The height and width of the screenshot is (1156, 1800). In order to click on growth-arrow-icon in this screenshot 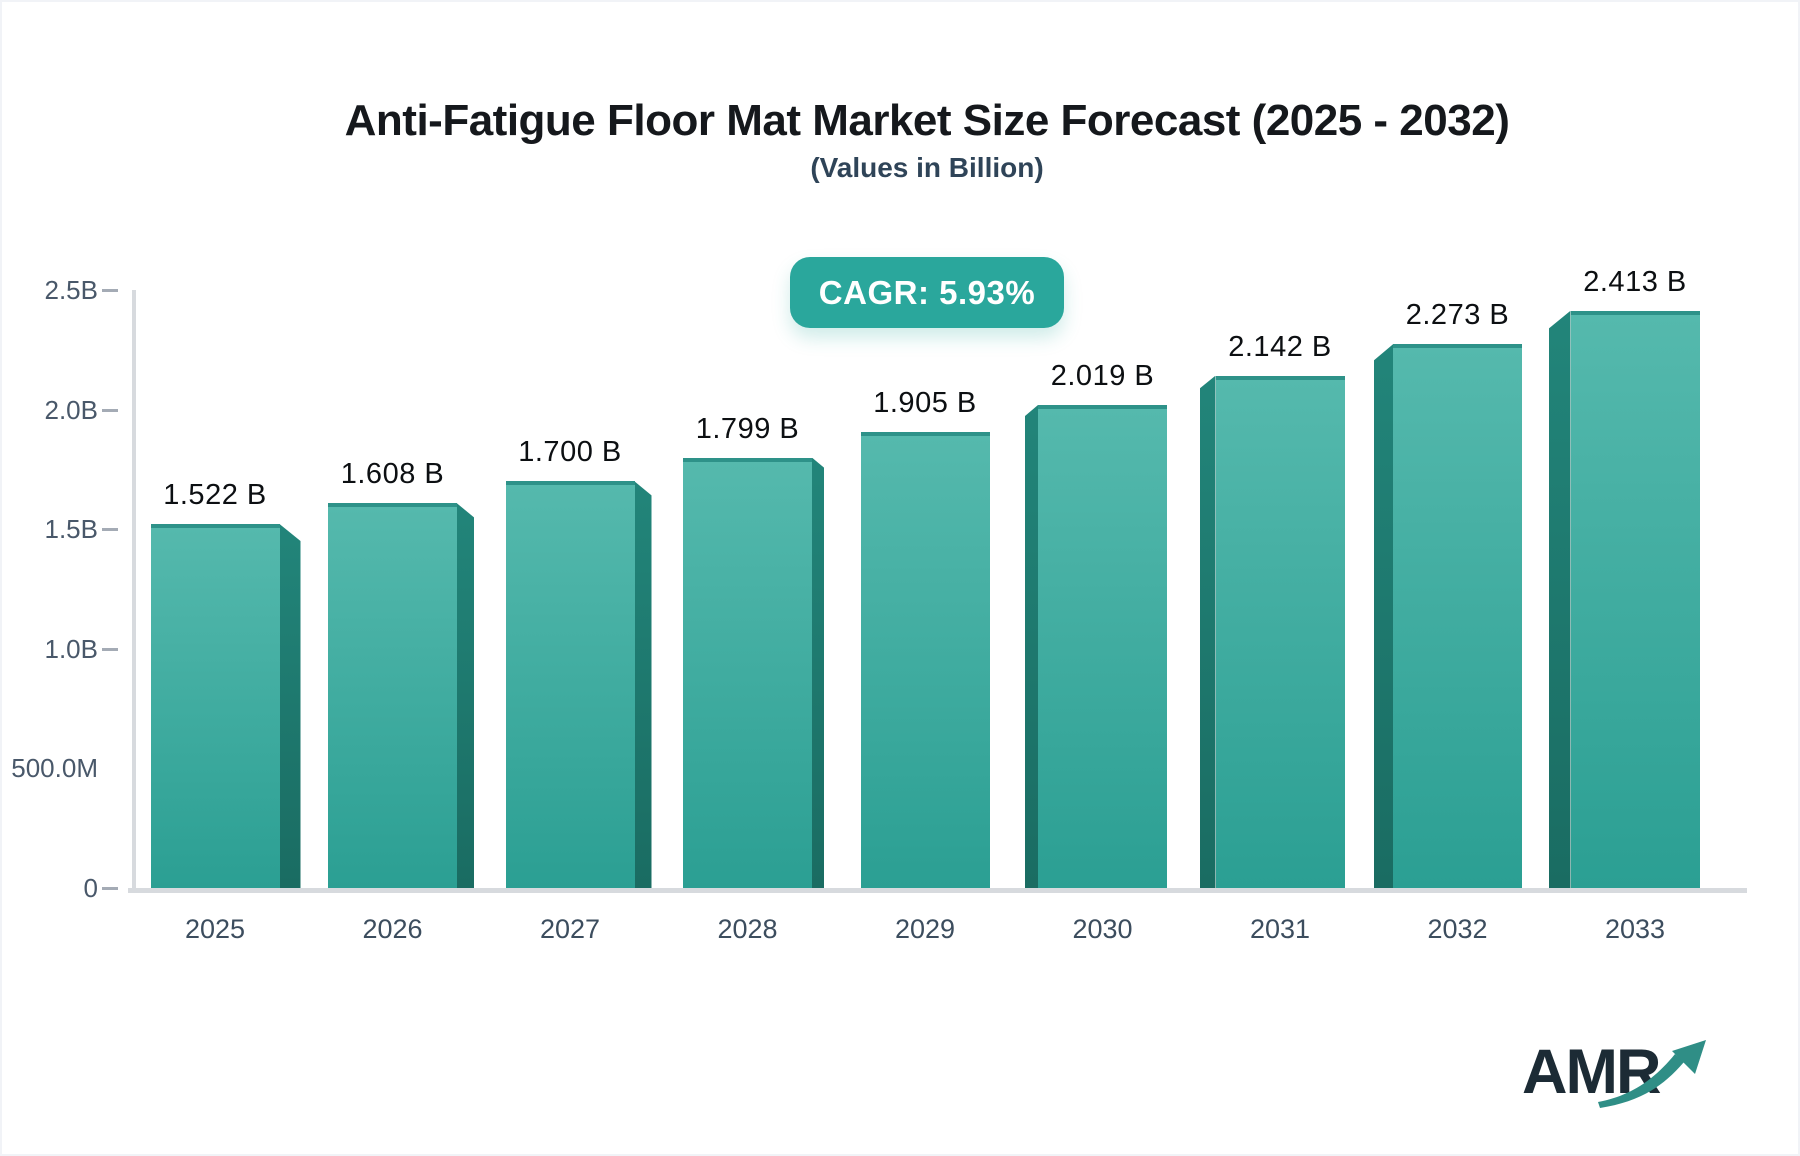, I will do `click(1652, 1074)`.